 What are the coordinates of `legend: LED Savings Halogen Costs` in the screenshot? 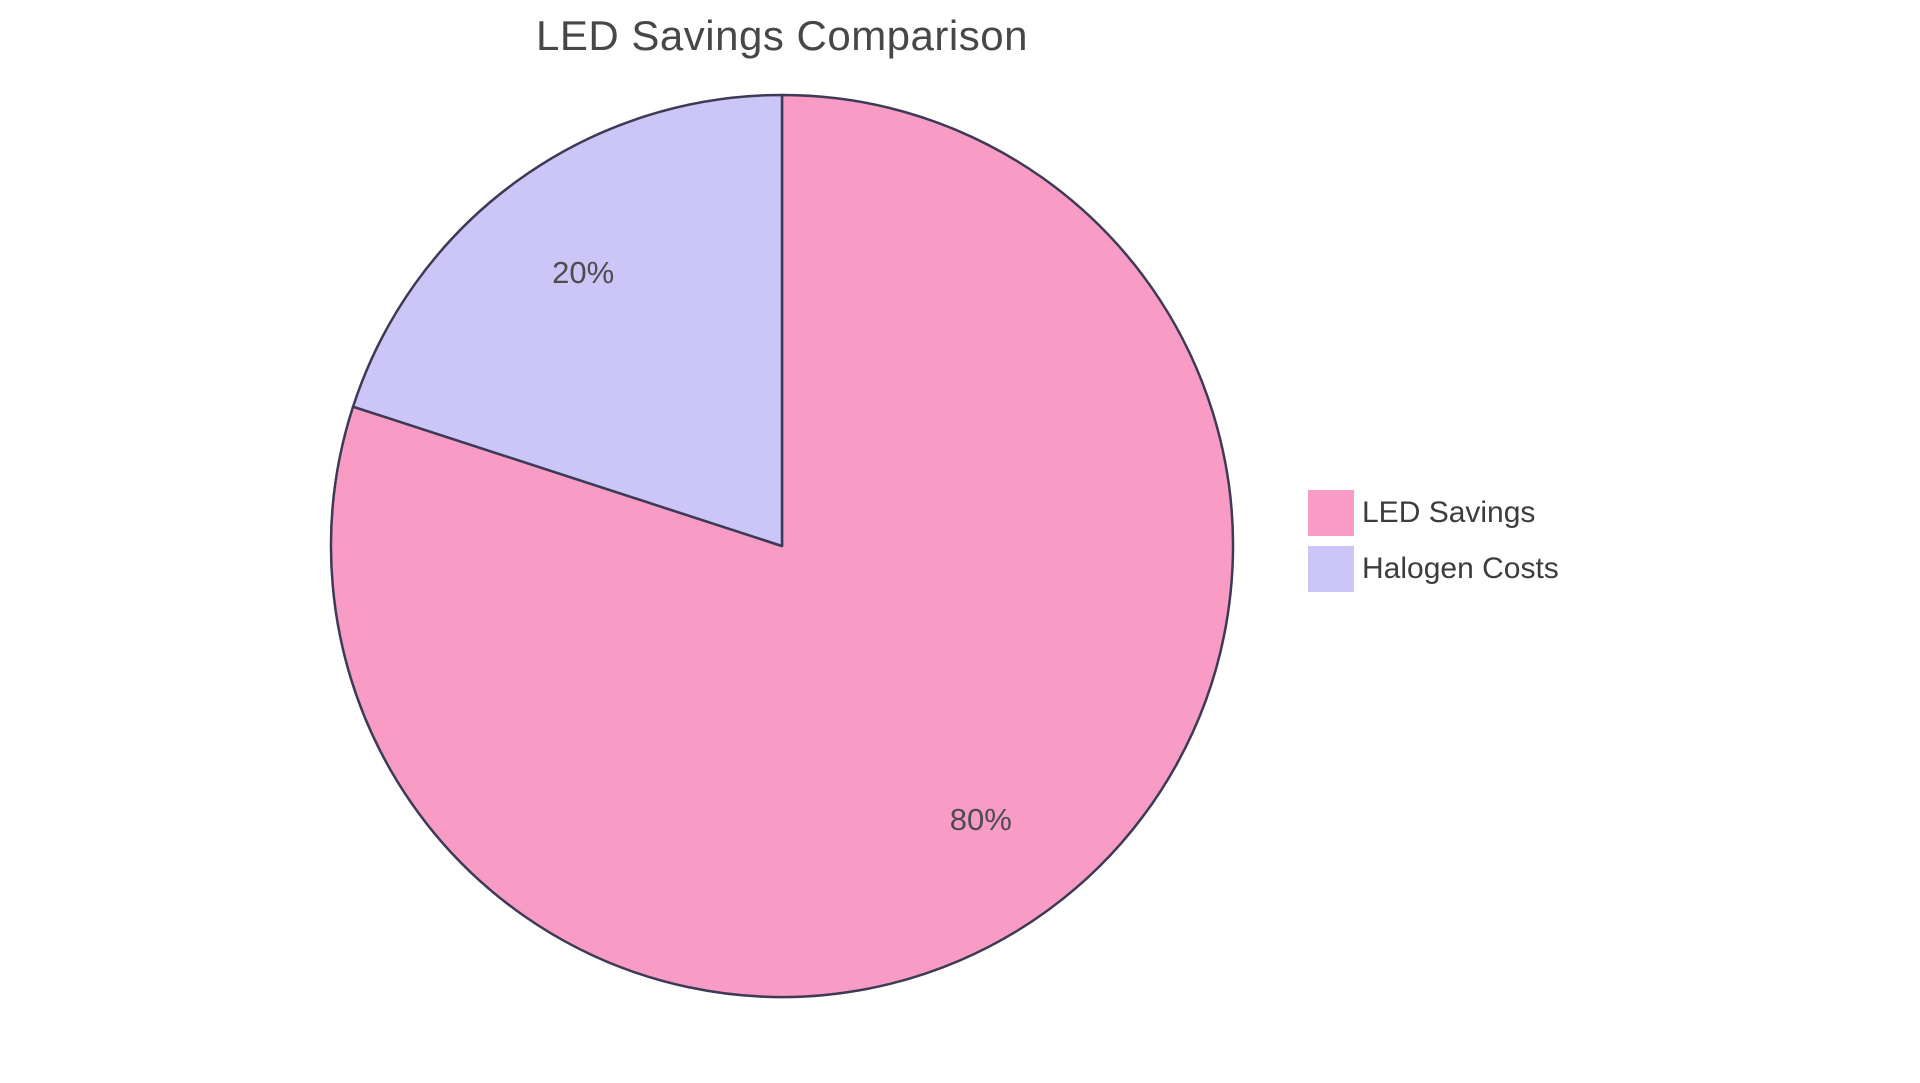 It's located at (1433, 541).